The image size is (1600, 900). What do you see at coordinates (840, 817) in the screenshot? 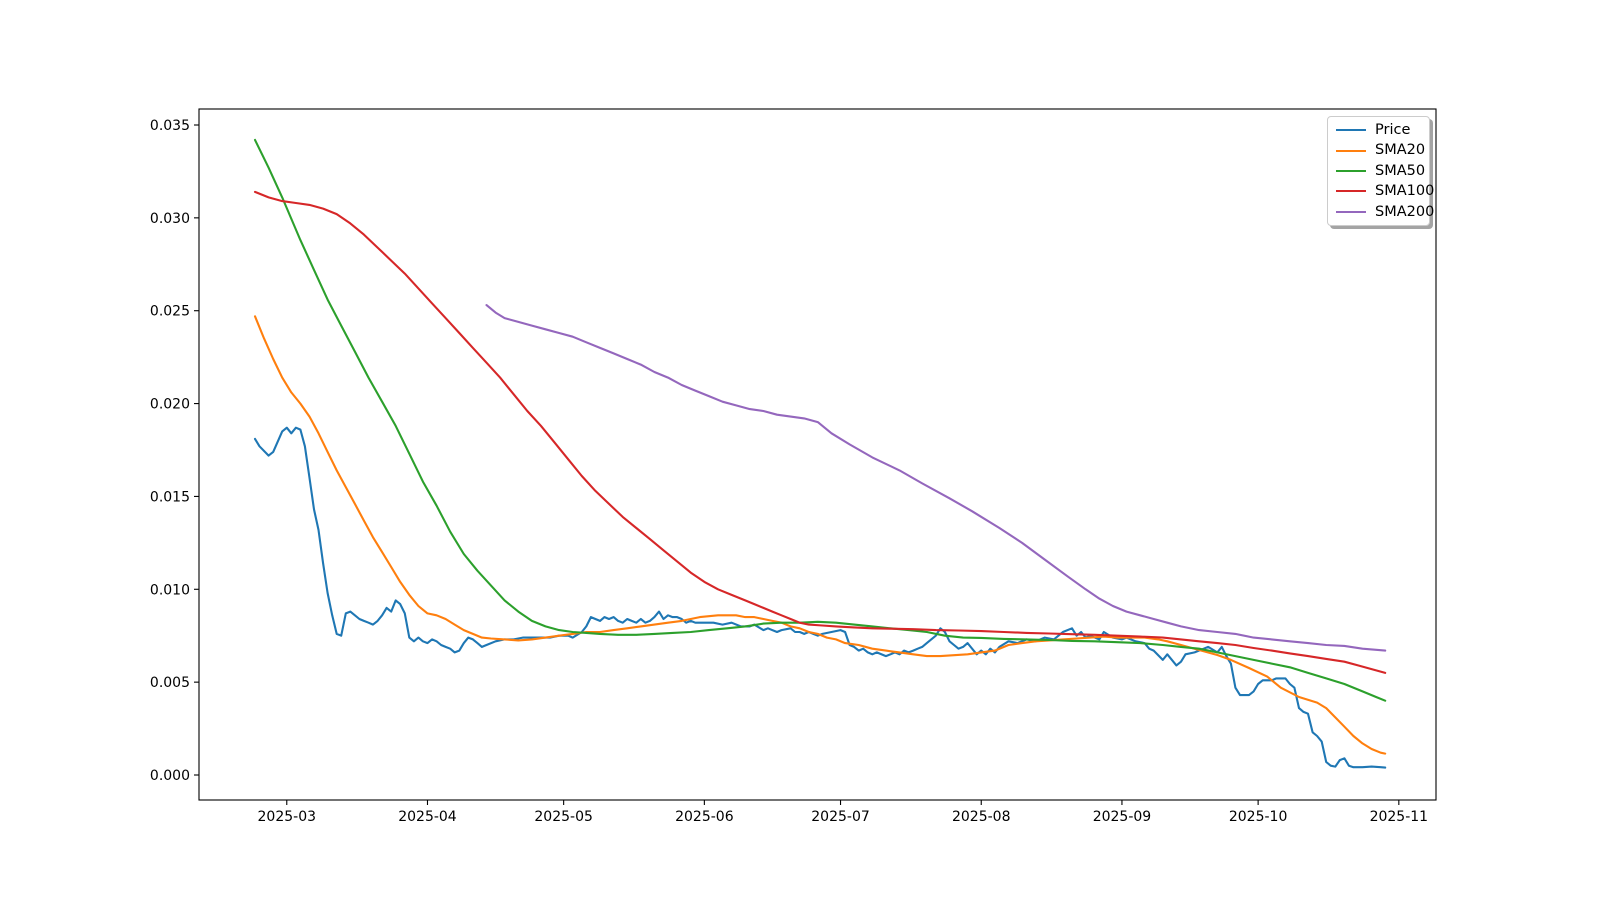
I see `x-tick-label: 2025-07` at bounding box center [840, 817].